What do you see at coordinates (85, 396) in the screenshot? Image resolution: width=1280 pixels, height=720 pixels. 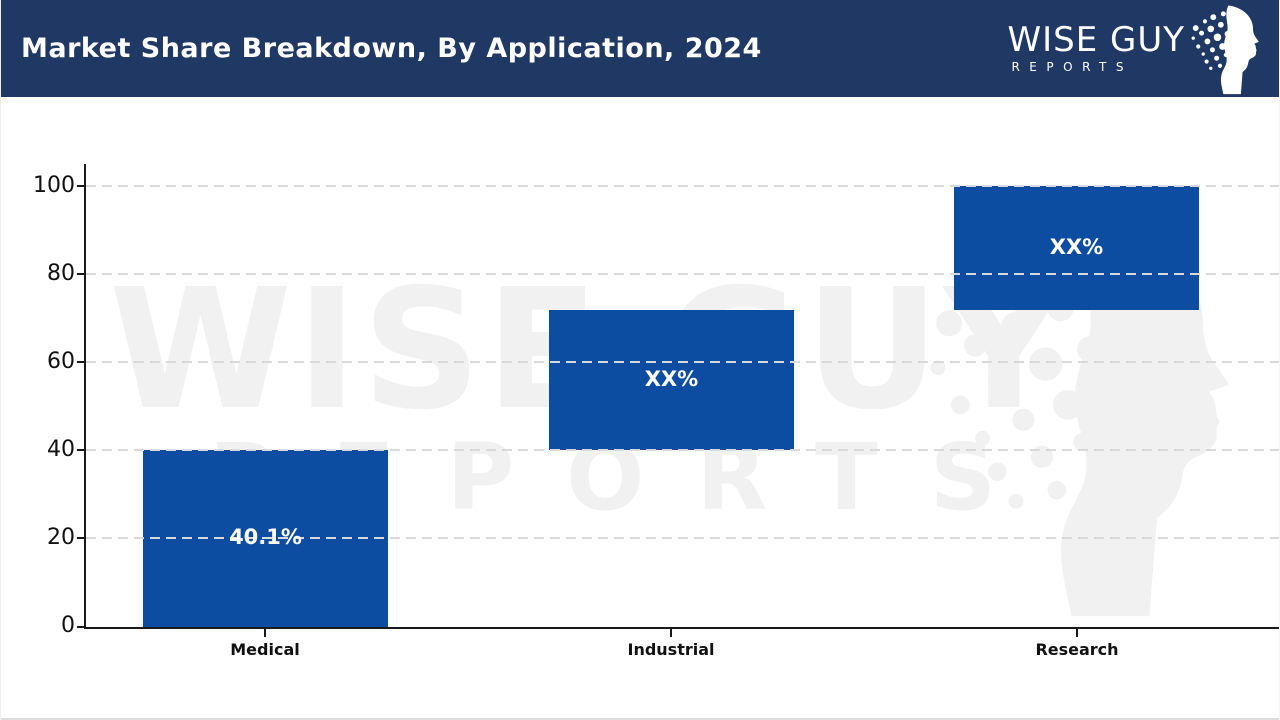 I see `y-axis-line` at bounding box center [85, 396].